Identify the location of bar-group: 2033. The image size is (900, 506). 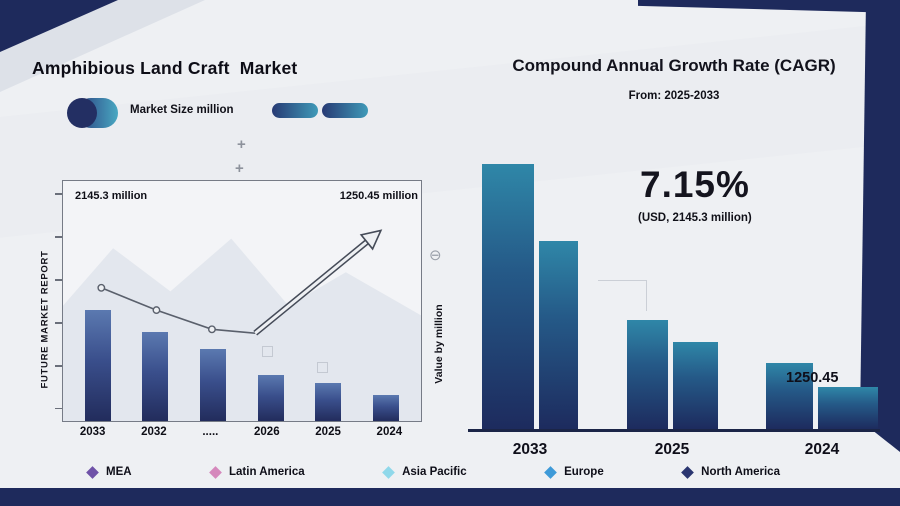
(530, 311).